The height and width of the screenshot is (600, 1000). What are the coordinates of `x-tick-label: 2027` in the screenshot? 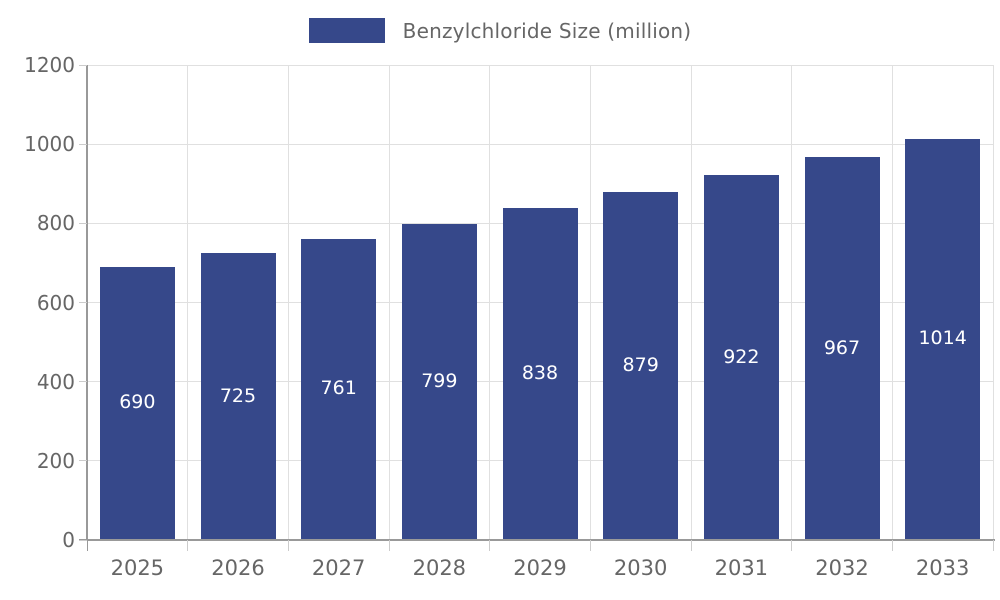 It's located at (338, 568).